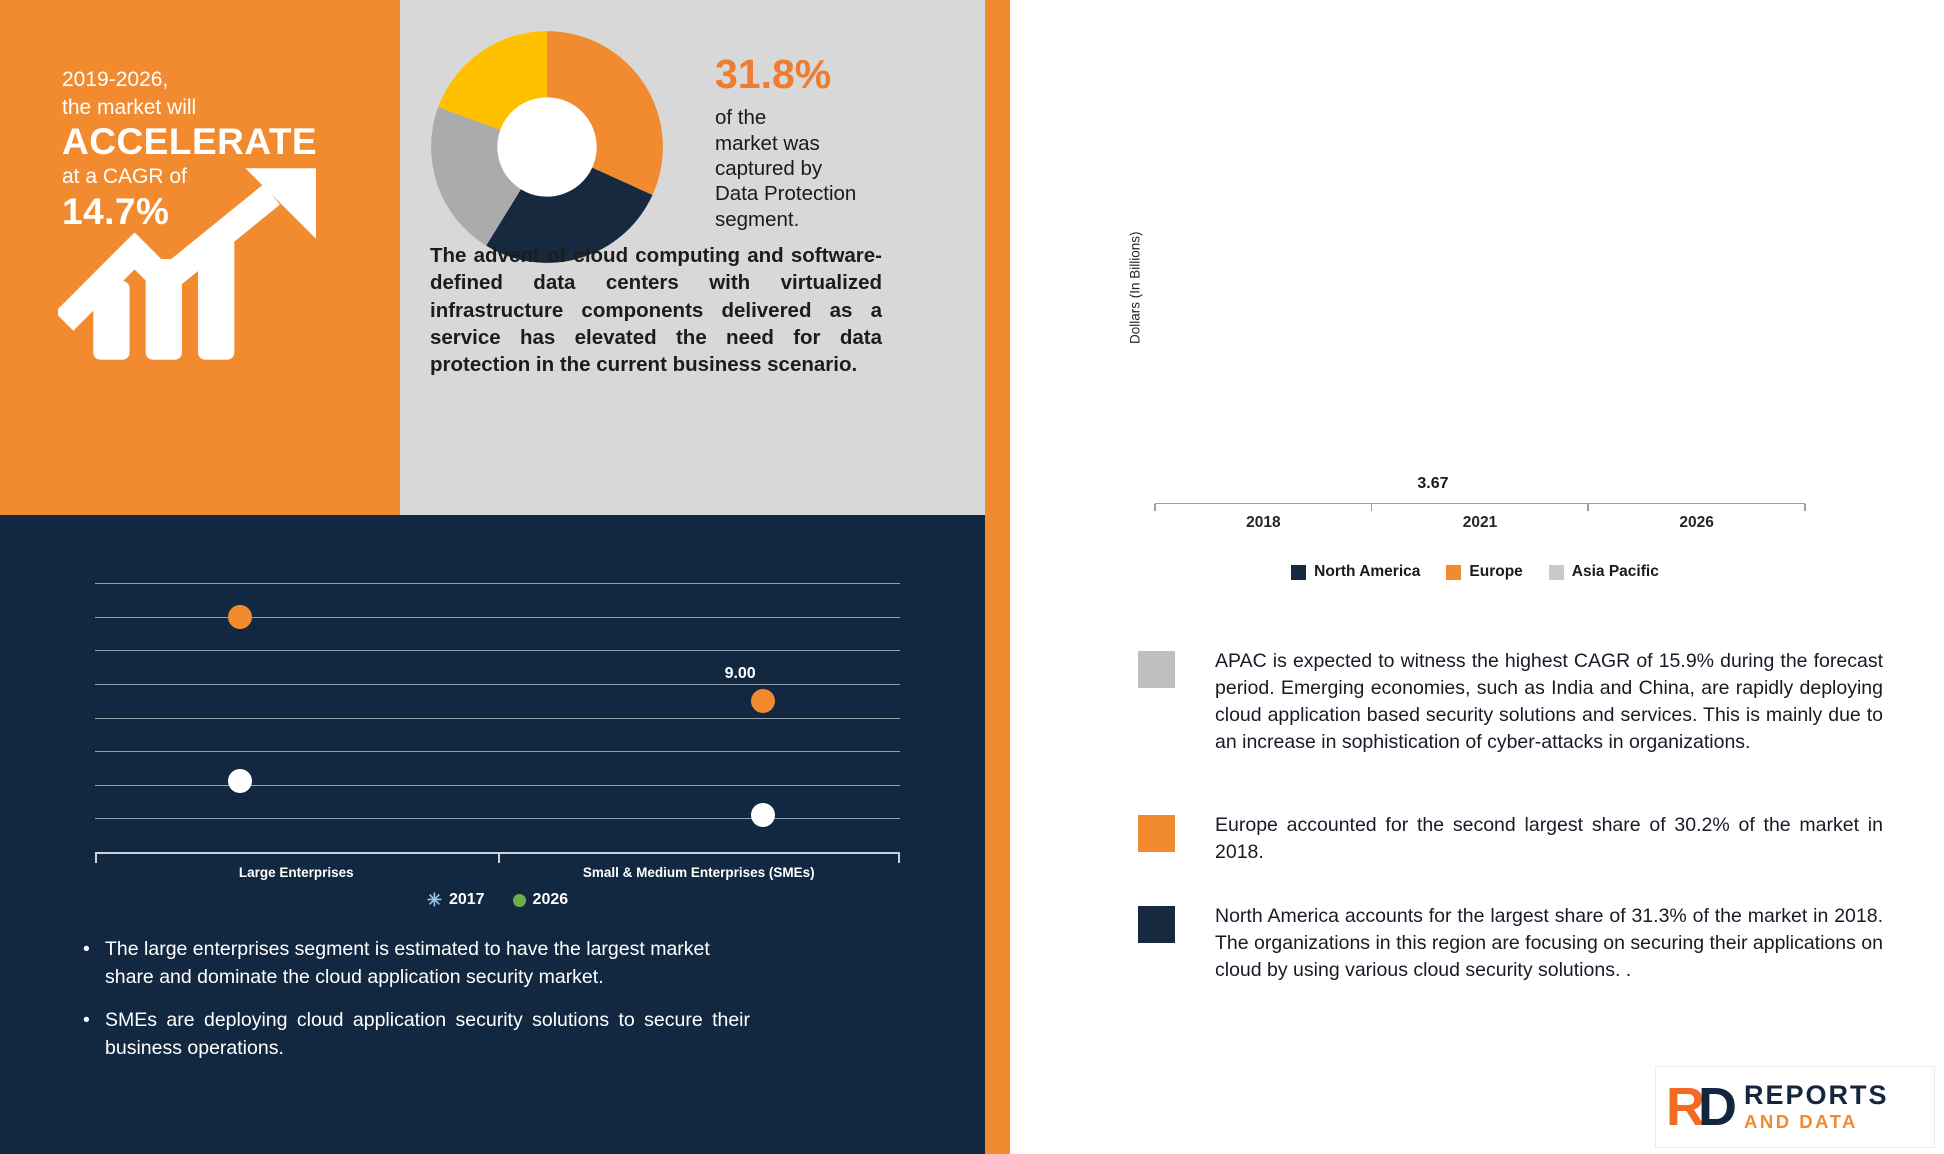 Image resolution: width=1944 pixels, height=1154 pixels. What do you see at coordinates (1496, 571) in the screenshot?
I see `legend-label: Europe` at bounding box center [1496, 571].